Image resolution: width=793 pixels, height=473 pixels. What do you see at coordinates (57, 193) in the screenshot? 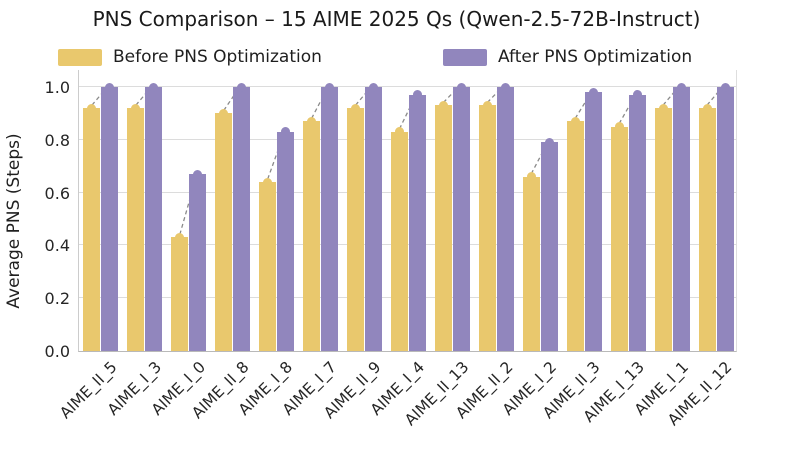
I see `y-tick-label: 0.6` at bounding box center [57, 193].